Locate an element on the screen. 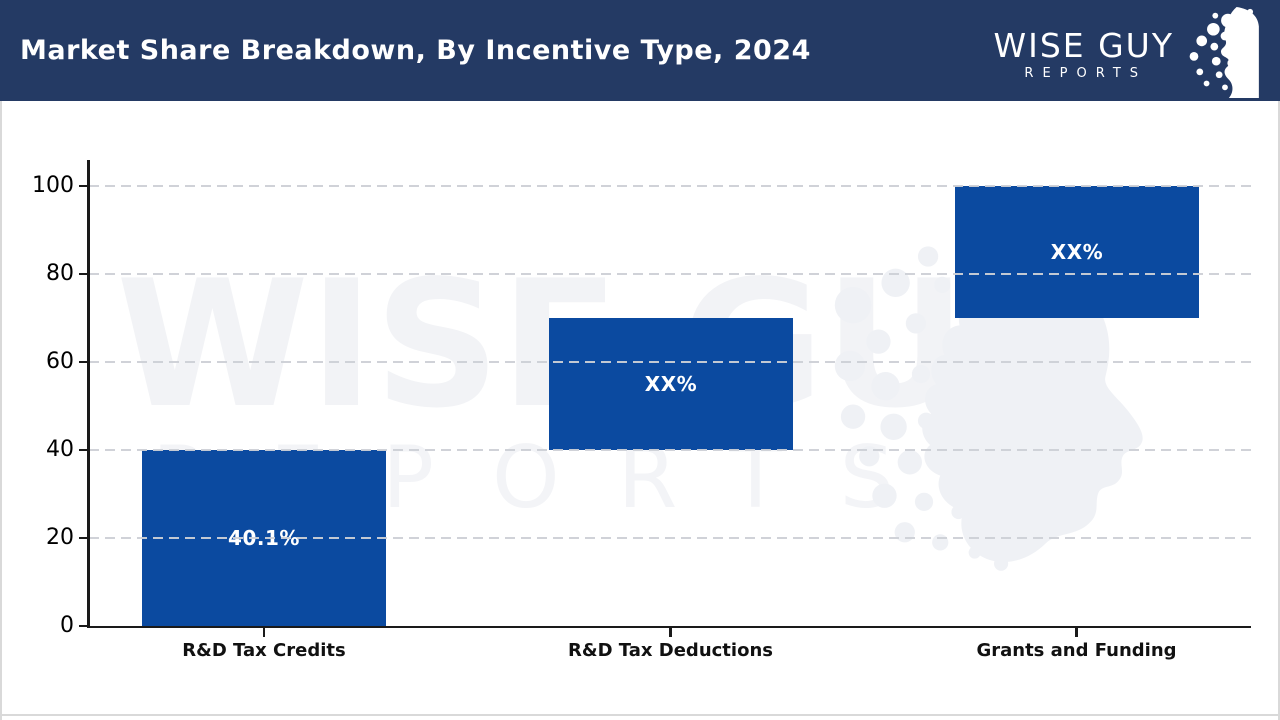 The image size is (1280, 720). y-tick-label: 40 is located at coordinates (60, 449).